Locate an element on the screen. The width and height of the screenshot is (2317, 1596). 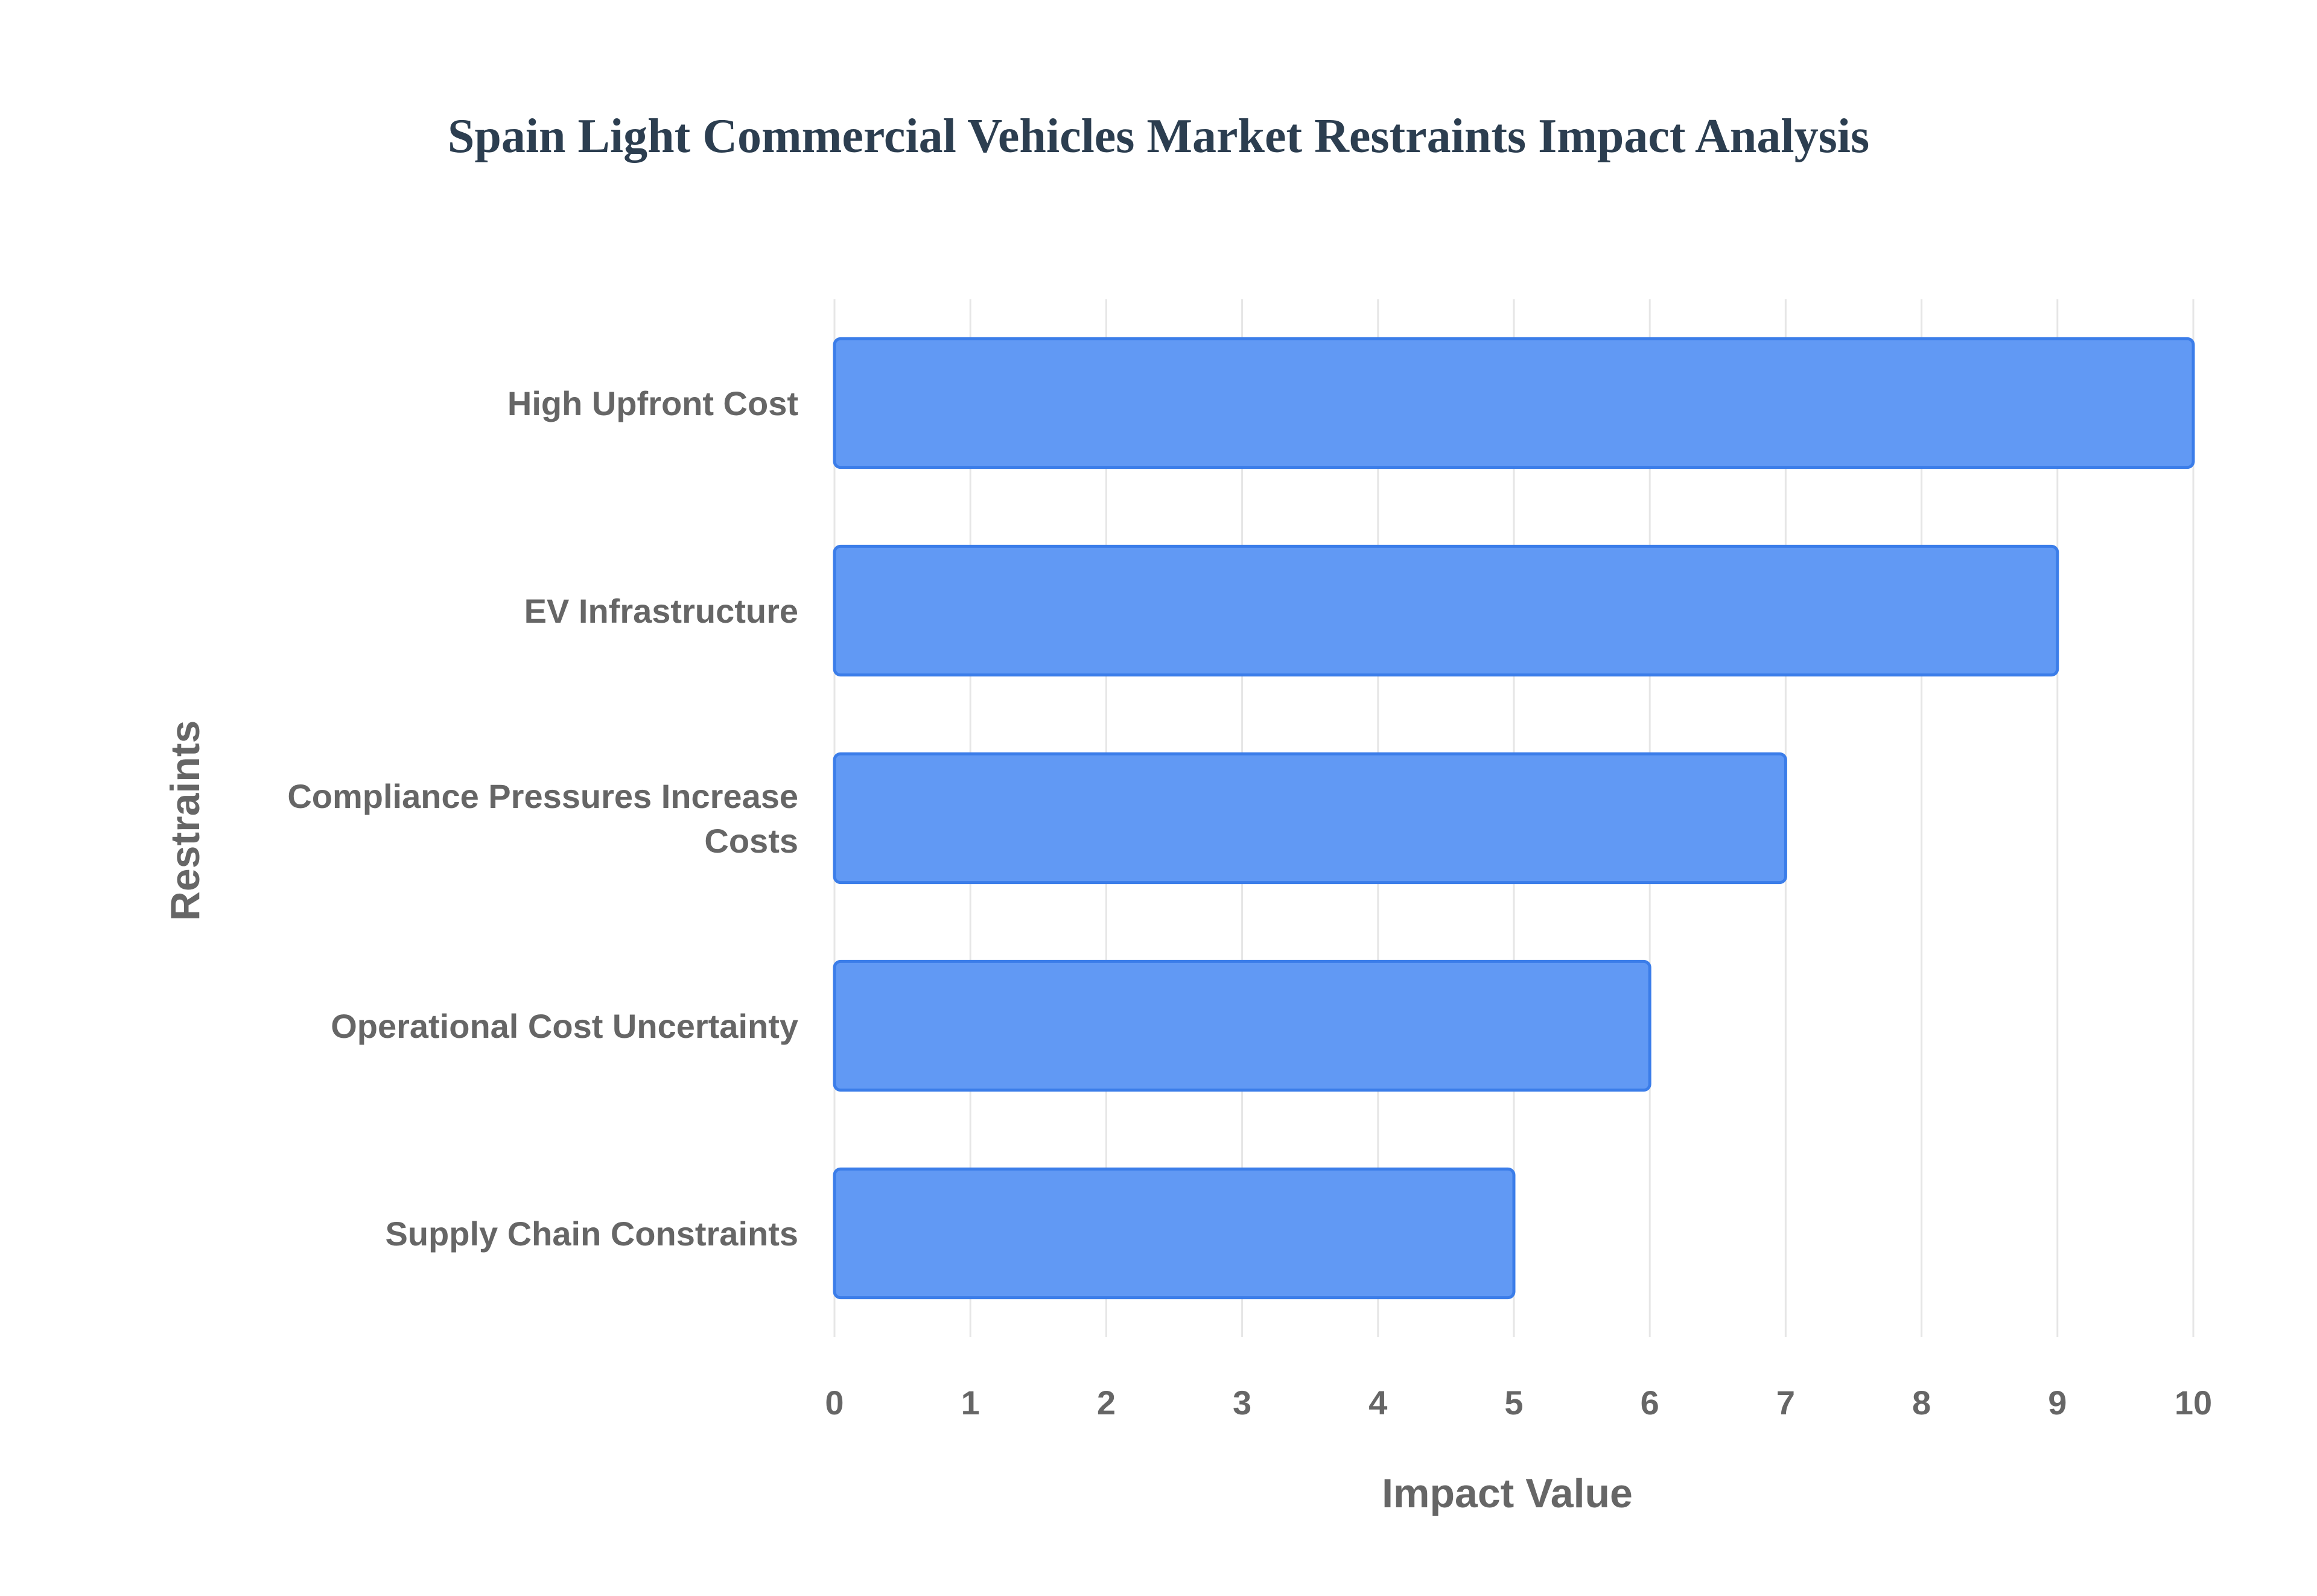
x-tick-label: 1 is located at coordinates (971, 1403).